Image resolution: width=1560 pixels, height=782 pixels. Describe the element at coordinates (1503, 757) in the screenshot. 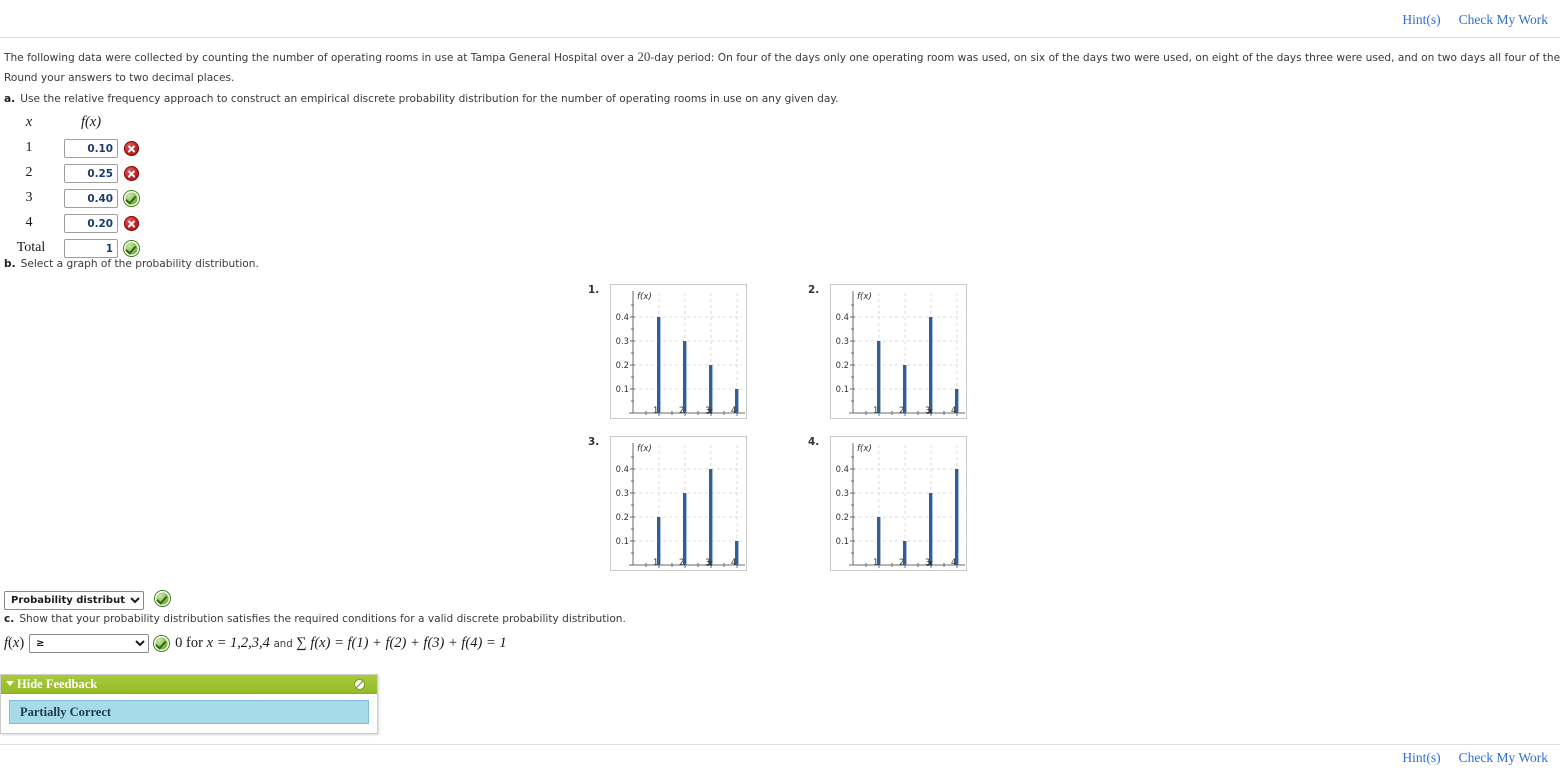

I see `check-my-work-link-bottom: Check My Work` at that location.